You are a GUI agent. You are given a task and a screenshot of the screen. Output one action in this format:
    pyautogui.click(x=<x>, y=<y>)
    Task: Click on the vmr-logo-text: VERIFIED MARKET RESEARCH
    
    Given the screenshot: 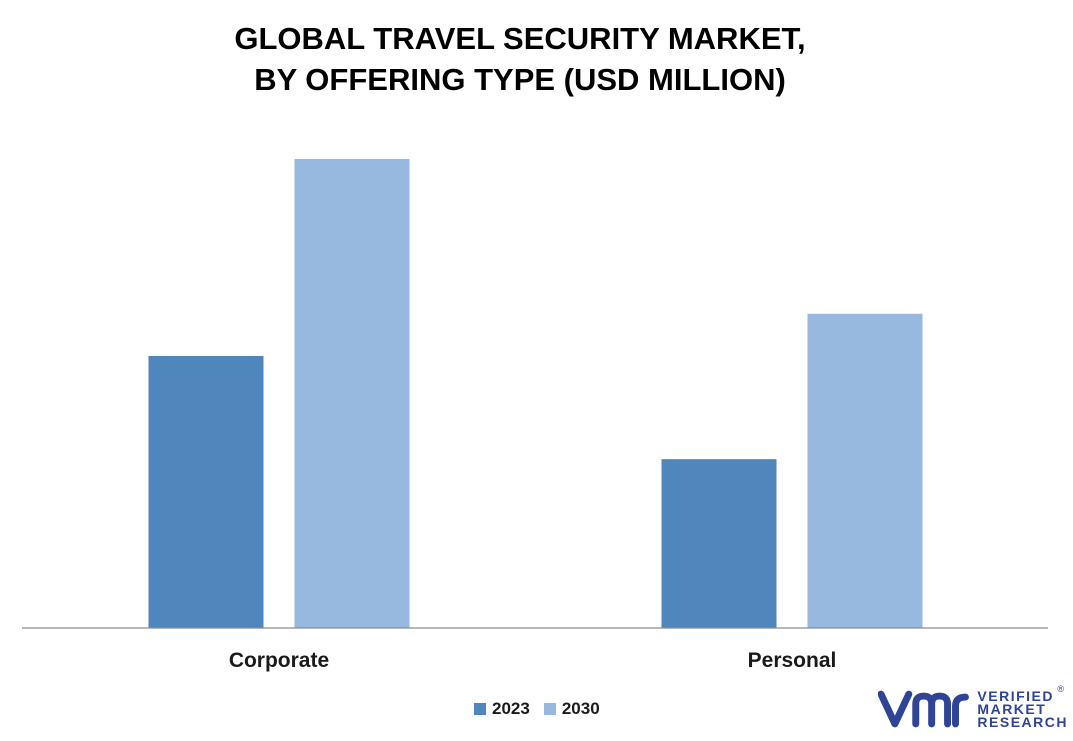 What is the action you would take?
    pyautogui.click(x=1022, y=708)
    